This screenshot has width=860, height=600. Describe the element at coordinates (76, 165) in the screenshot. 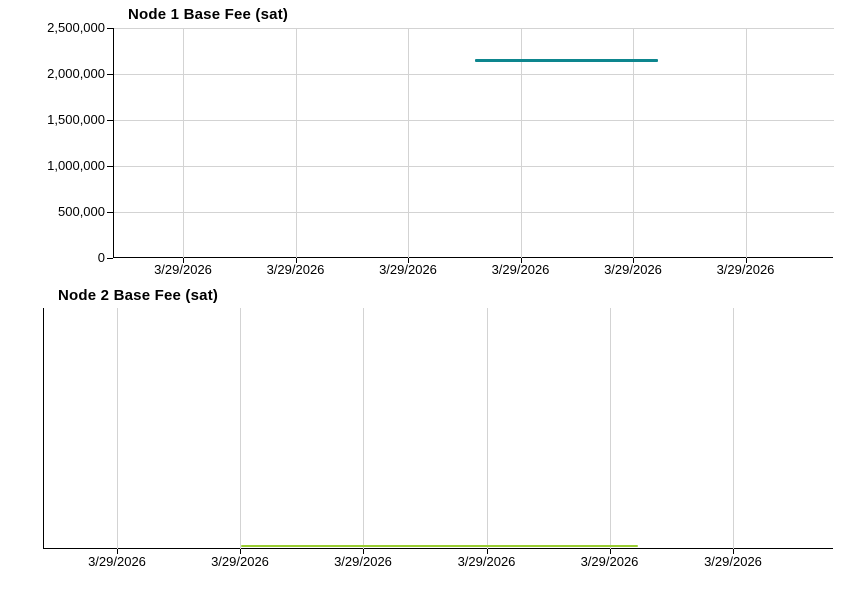

I see `y-axis-tick-label: 1,000,000` at that location.